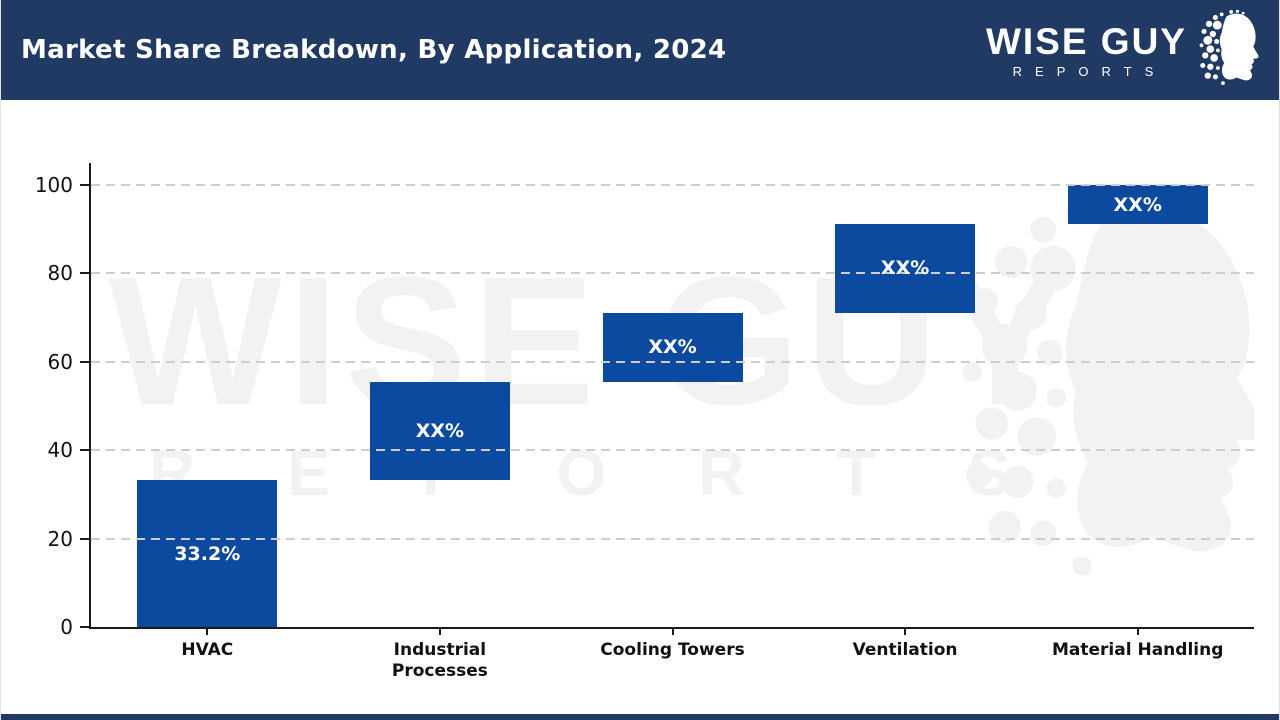 Image resolution: width=1280 pixels, height=720 pixels. What do you see at coordinates (60, 450) in the screenshot?
I see `y-tick-label-40: 40` at bounding box center [60, 450].